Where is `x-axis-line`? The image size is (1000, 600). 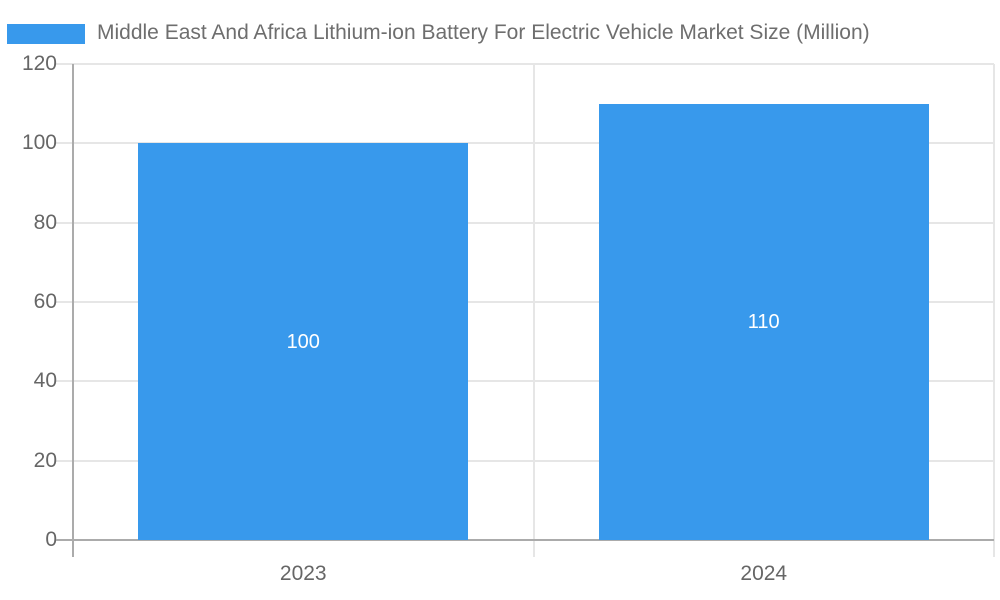
x-axis-line is located at coordinates (525, 540).